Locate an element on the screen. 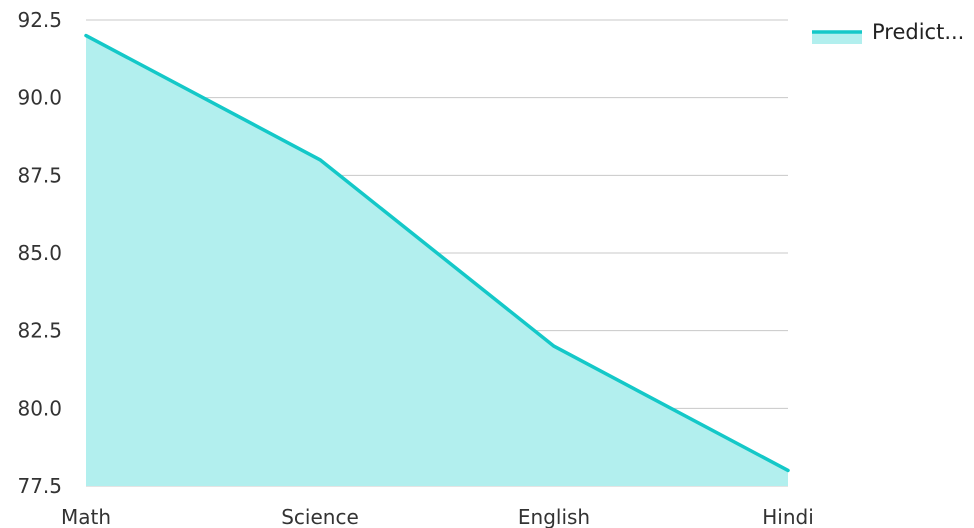 This screenshot has width=974, height=528. legend-swatch-fill is located at coordinates (837, 38).